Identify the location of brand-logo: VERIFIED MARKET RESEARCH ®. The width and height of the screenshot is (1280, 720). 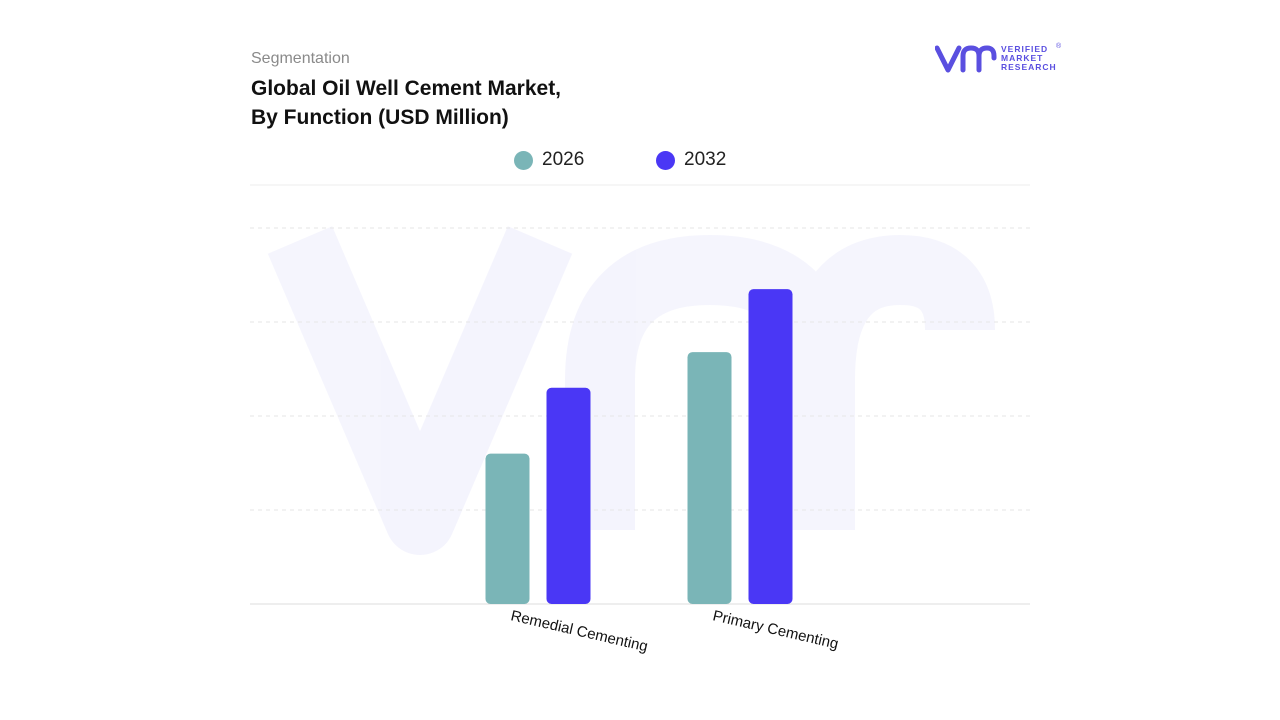
(1000, 59).